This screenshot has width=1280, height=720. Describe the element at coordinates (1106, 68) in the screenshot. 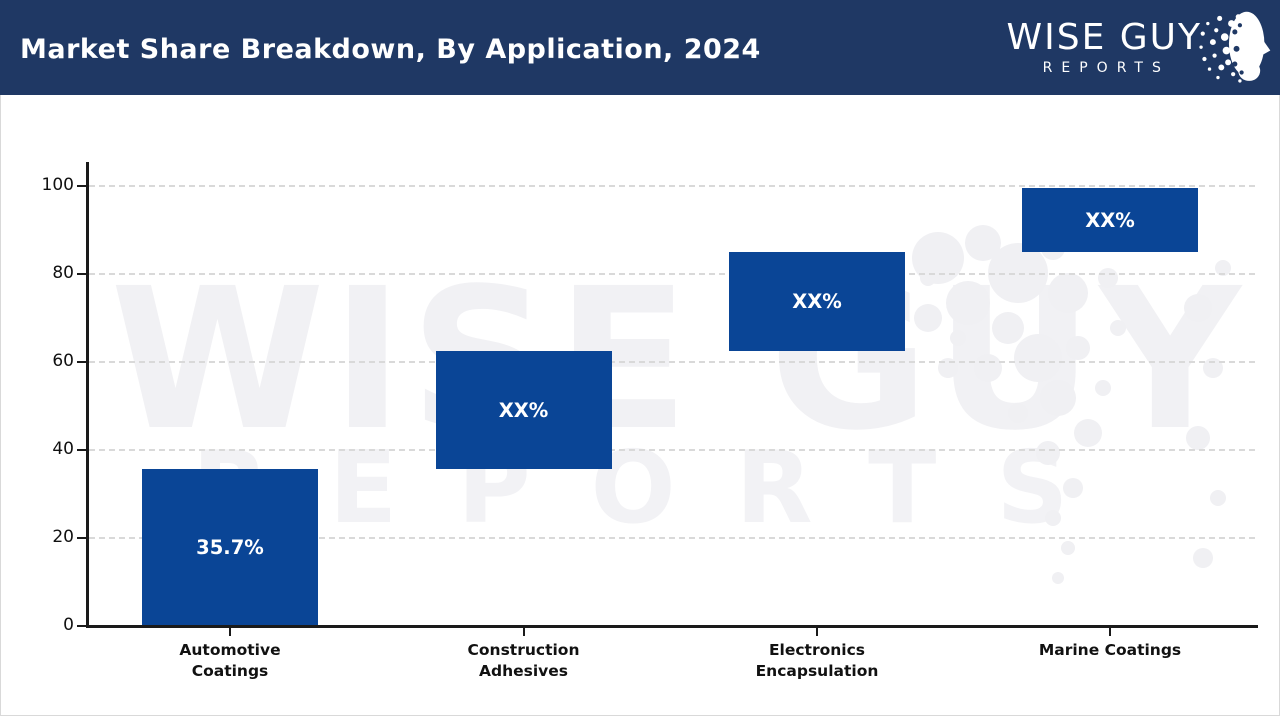

I see `logo-subtext: REPORTS` at that location.